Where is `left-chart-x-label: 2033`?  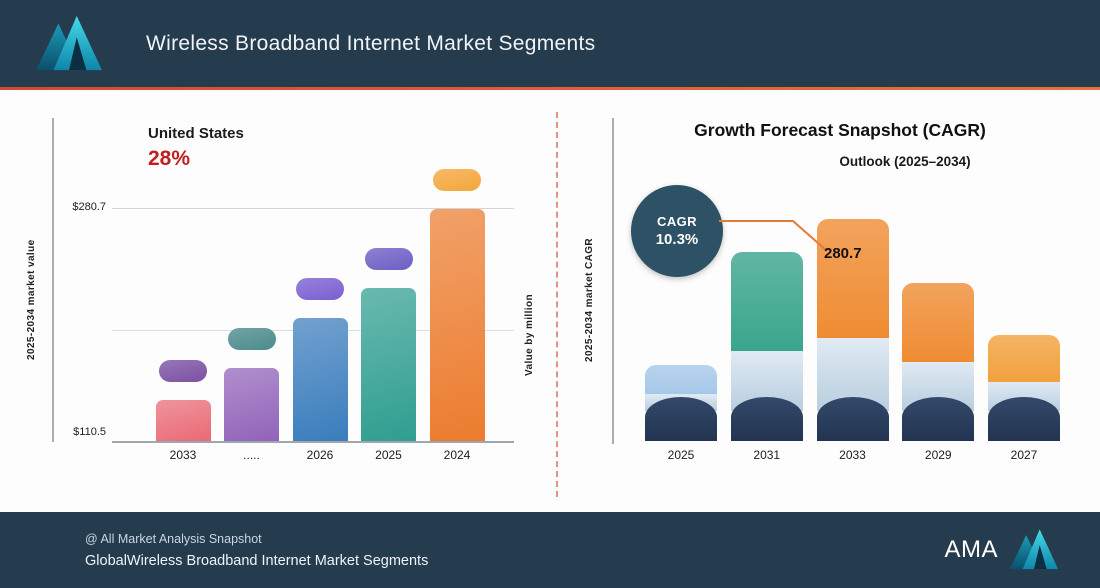
left-chart-x-label: 2033 is located at coordinates (183, 455).